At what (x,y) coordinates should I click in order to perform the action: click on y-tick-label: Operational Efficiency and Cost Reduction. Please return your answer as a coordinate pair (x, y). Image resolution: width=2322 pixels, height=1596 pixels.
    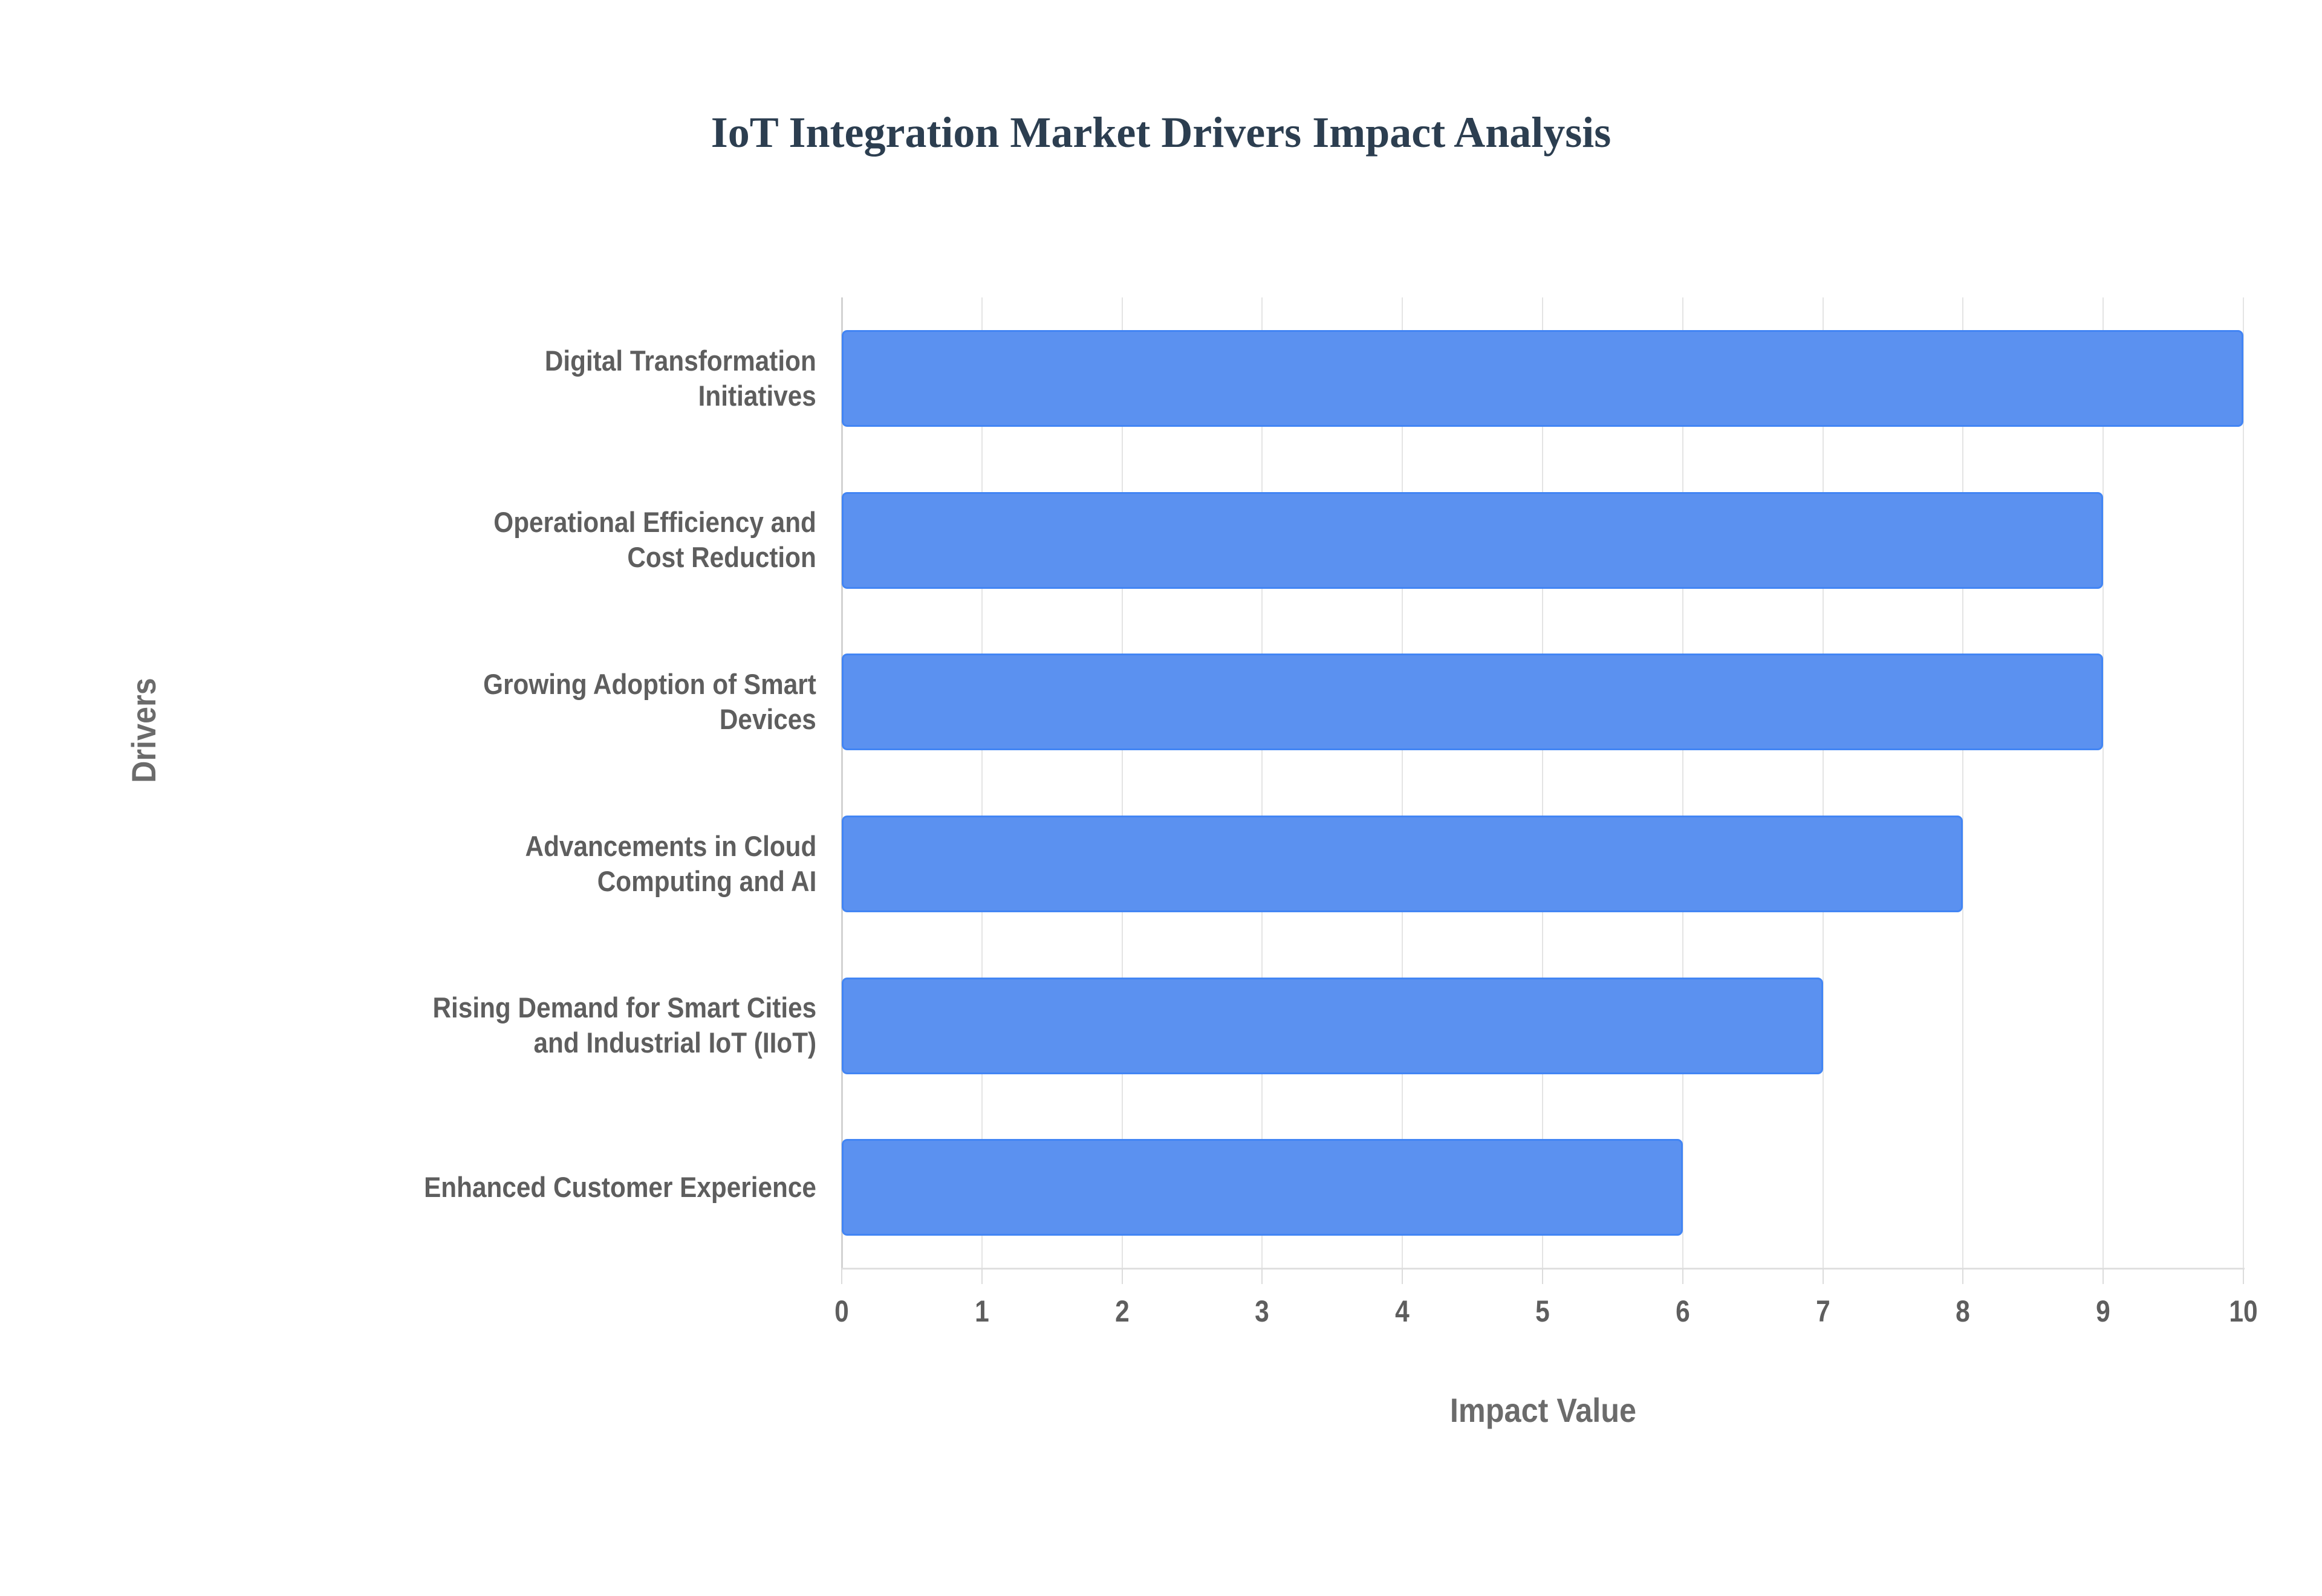
    Looking at the image, I should click on (444, 540).